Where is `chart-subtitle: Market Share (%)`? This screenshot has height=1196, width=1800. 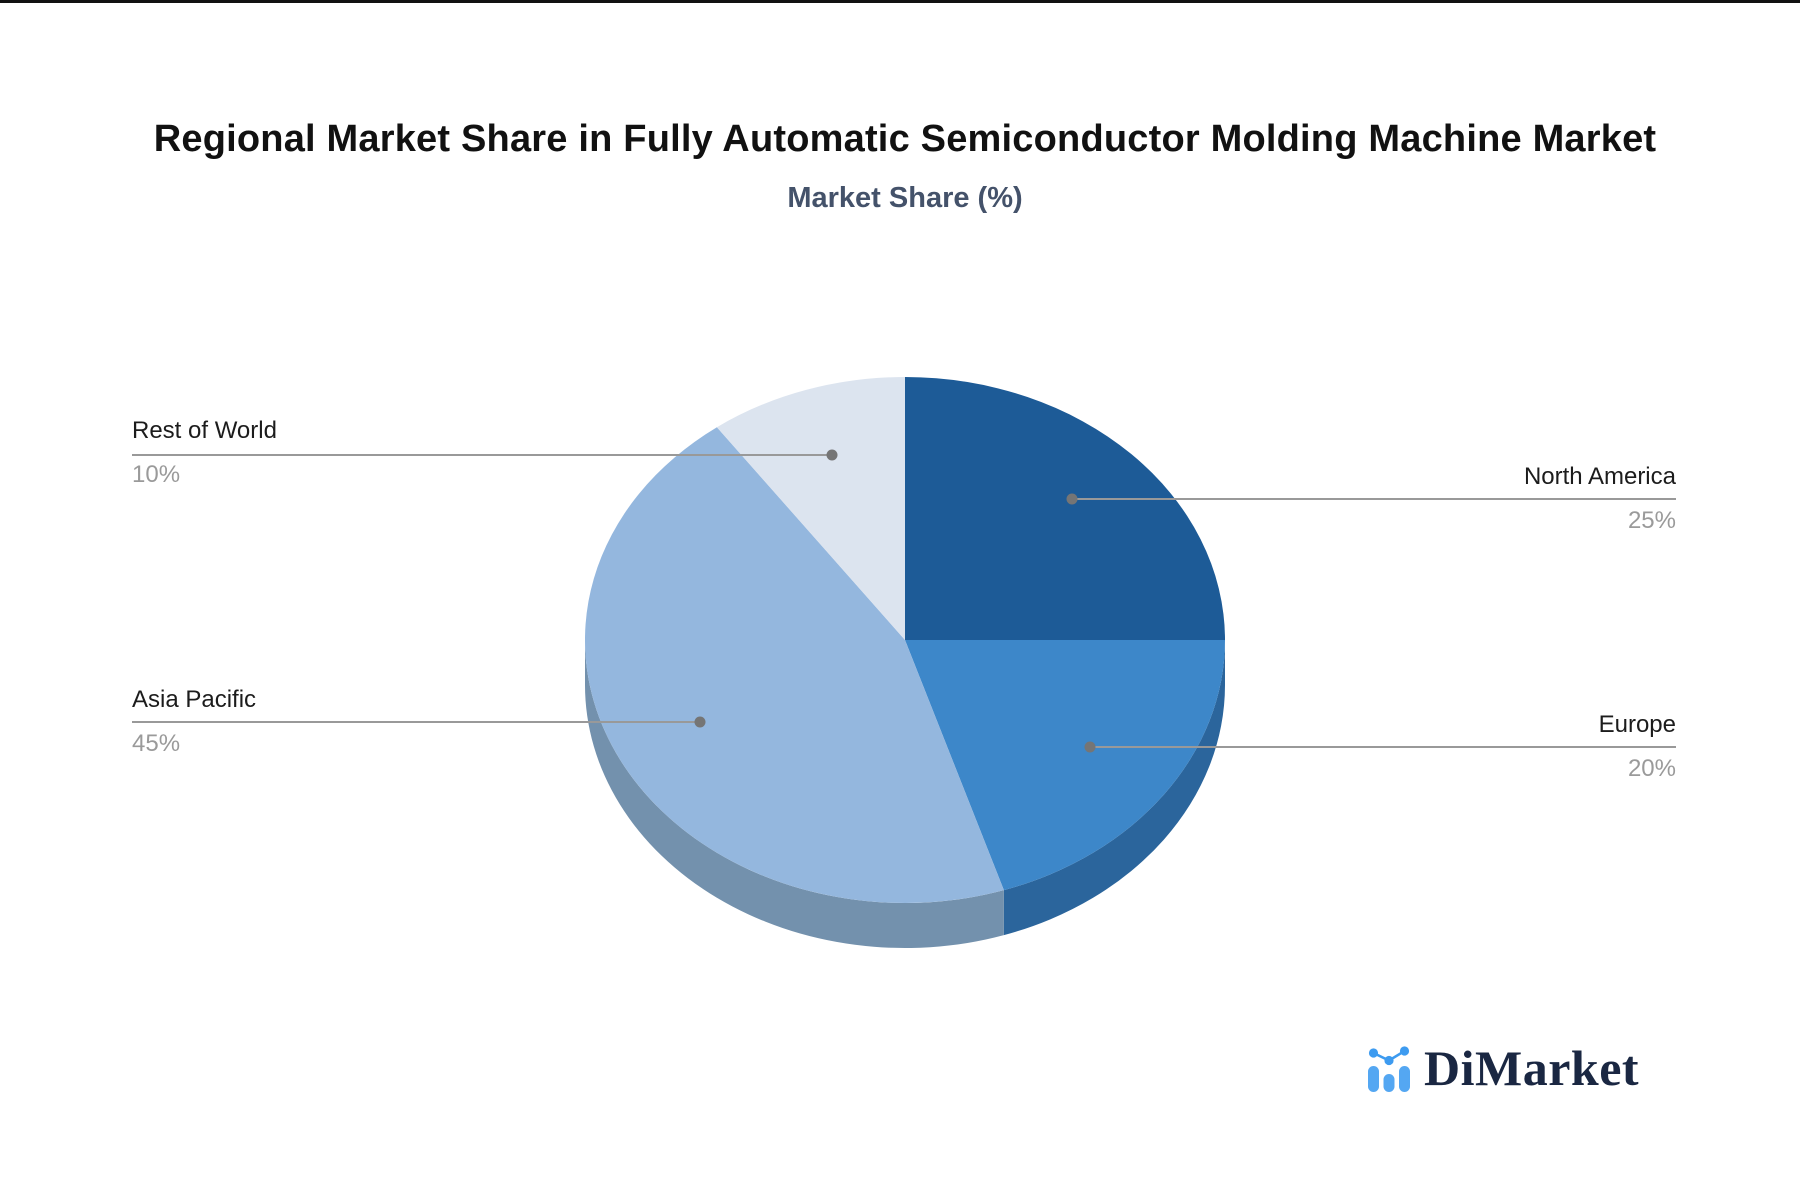
chart-subtitle: Market Share (%) is located at coordinates (905, 198).